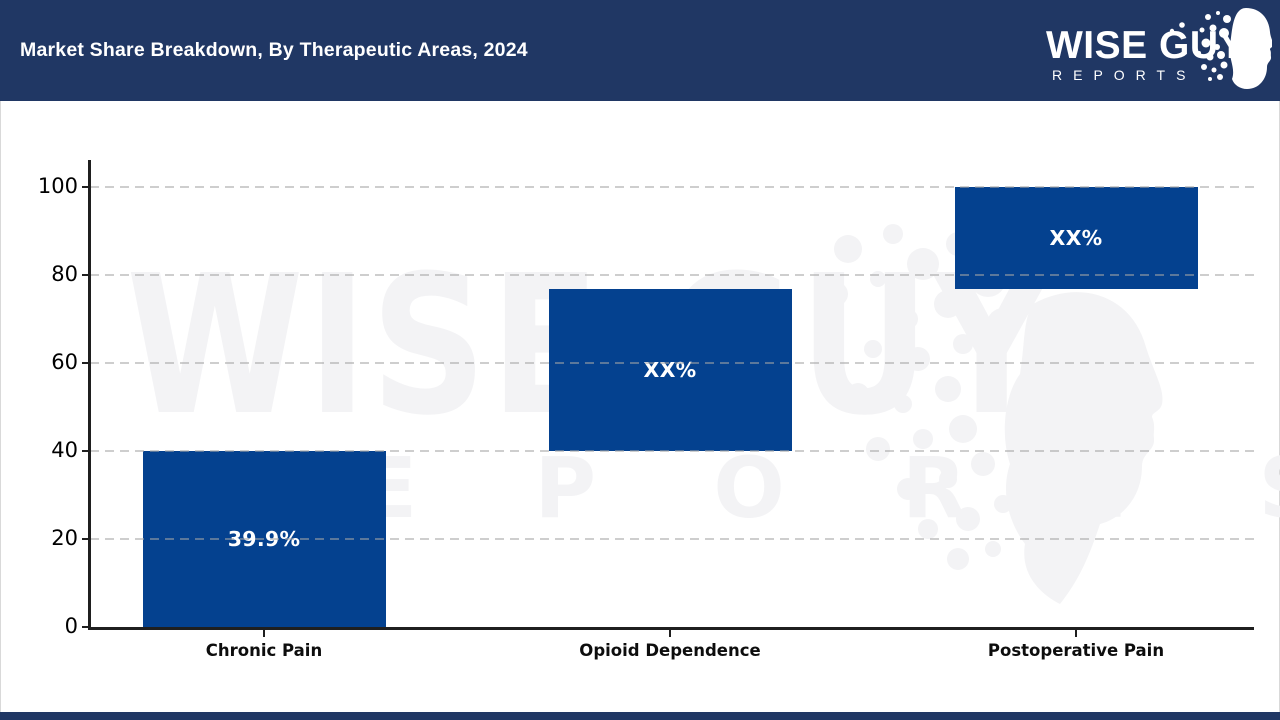 The image size is (1280, 720). Describe the element at coordinates (1076, 238) in the screenshot. I see `bar-value-label: XX%` at that location.